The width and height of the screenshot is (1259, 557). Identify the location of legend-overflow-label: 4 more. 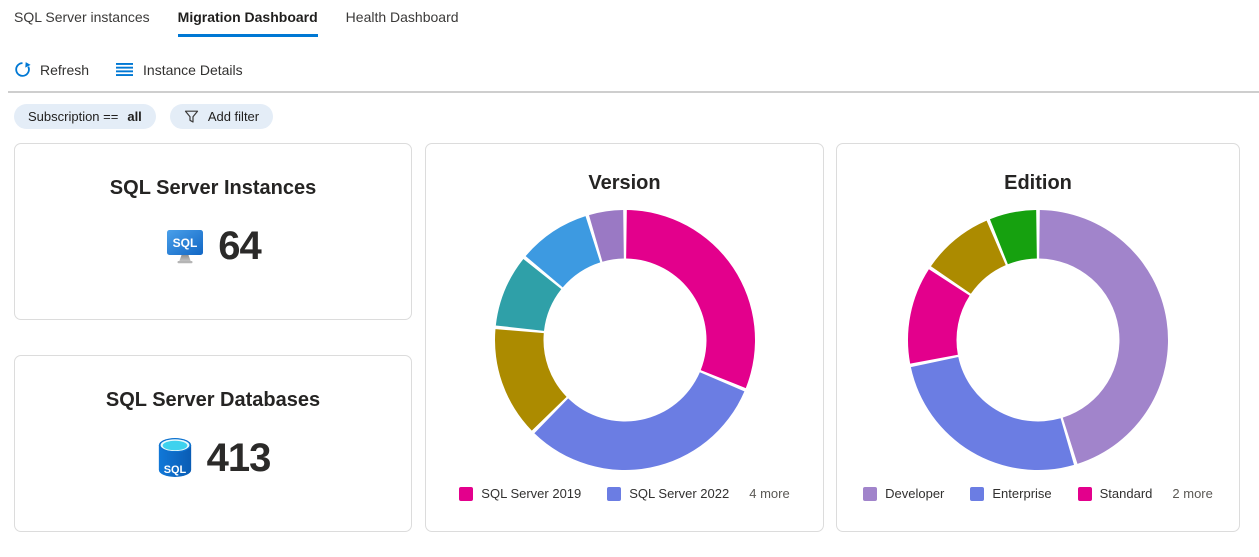
(769, 493).